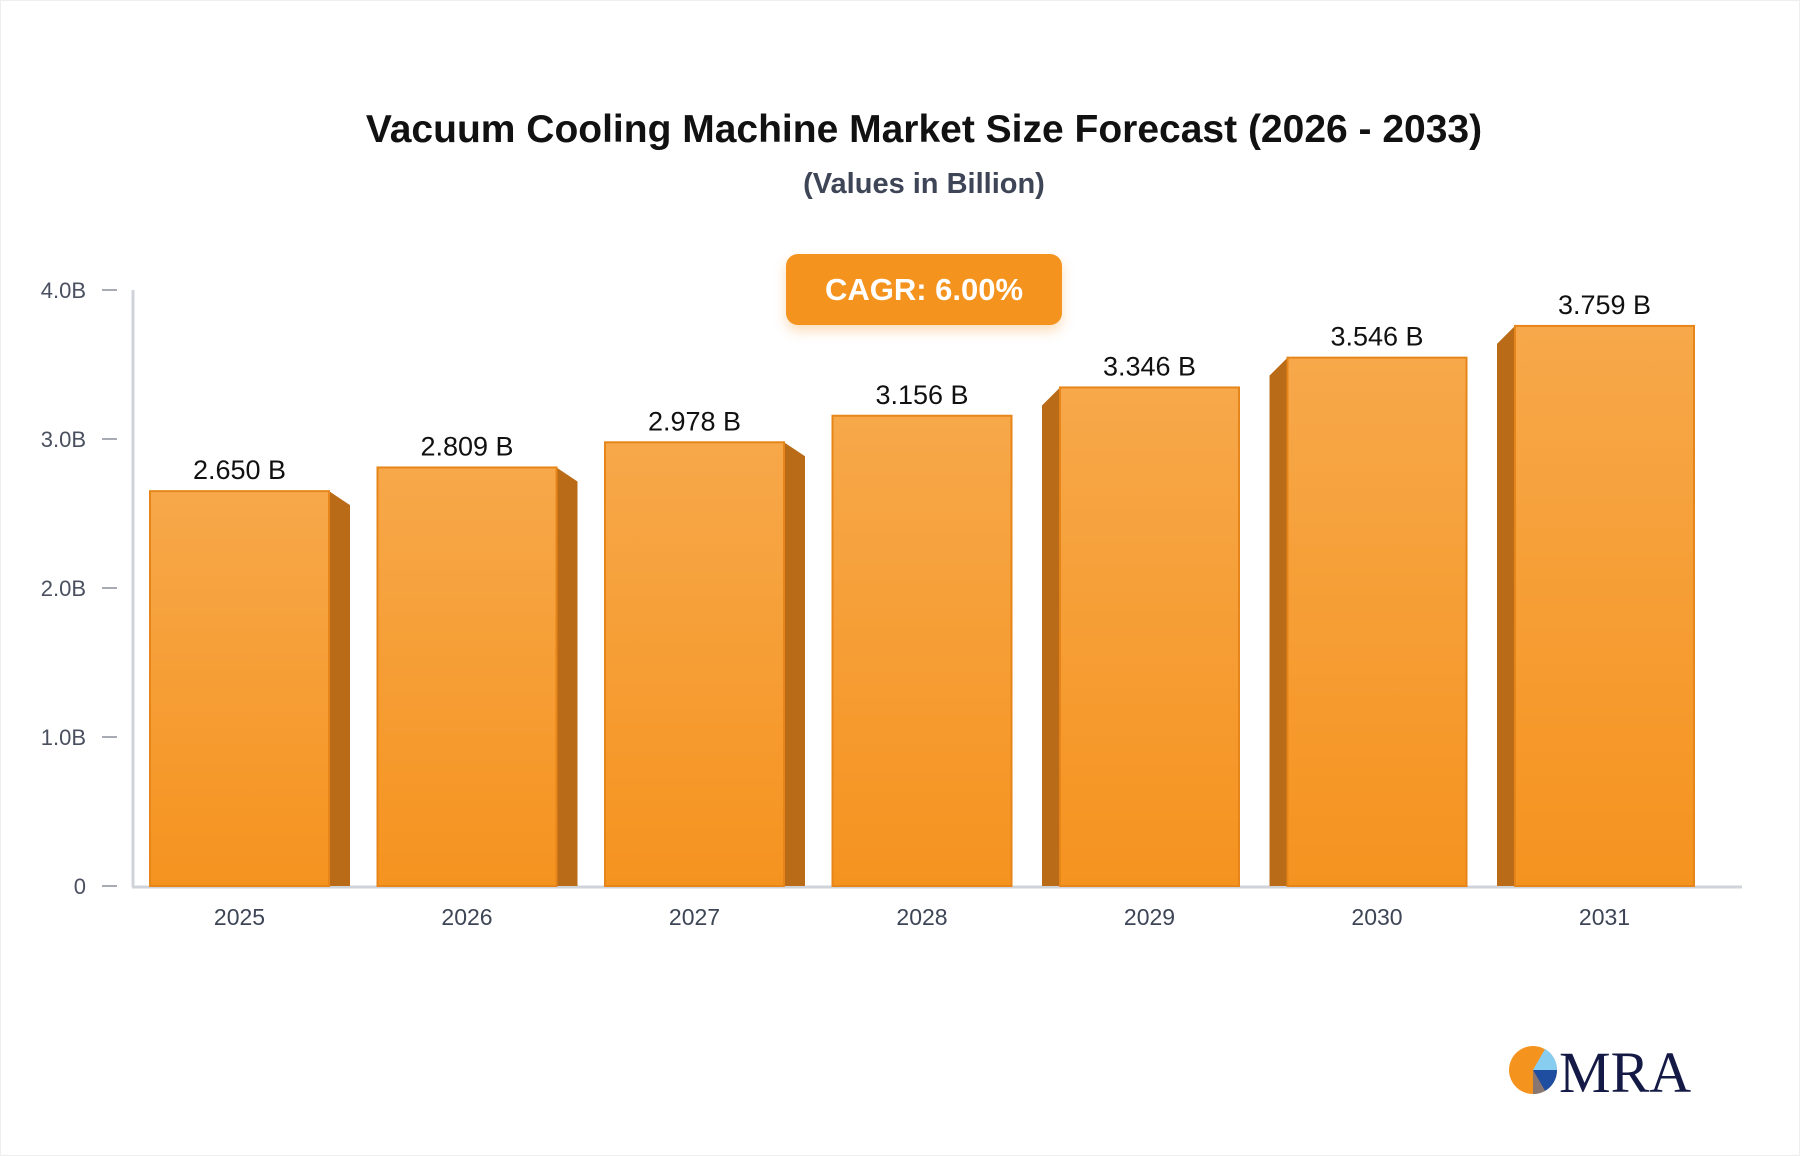 The width and height of the screenshot is (1800, 1156). Describe the element at coordinates (921, 395) in the screenshot. I see `data-label: 3.156 B` at that location.